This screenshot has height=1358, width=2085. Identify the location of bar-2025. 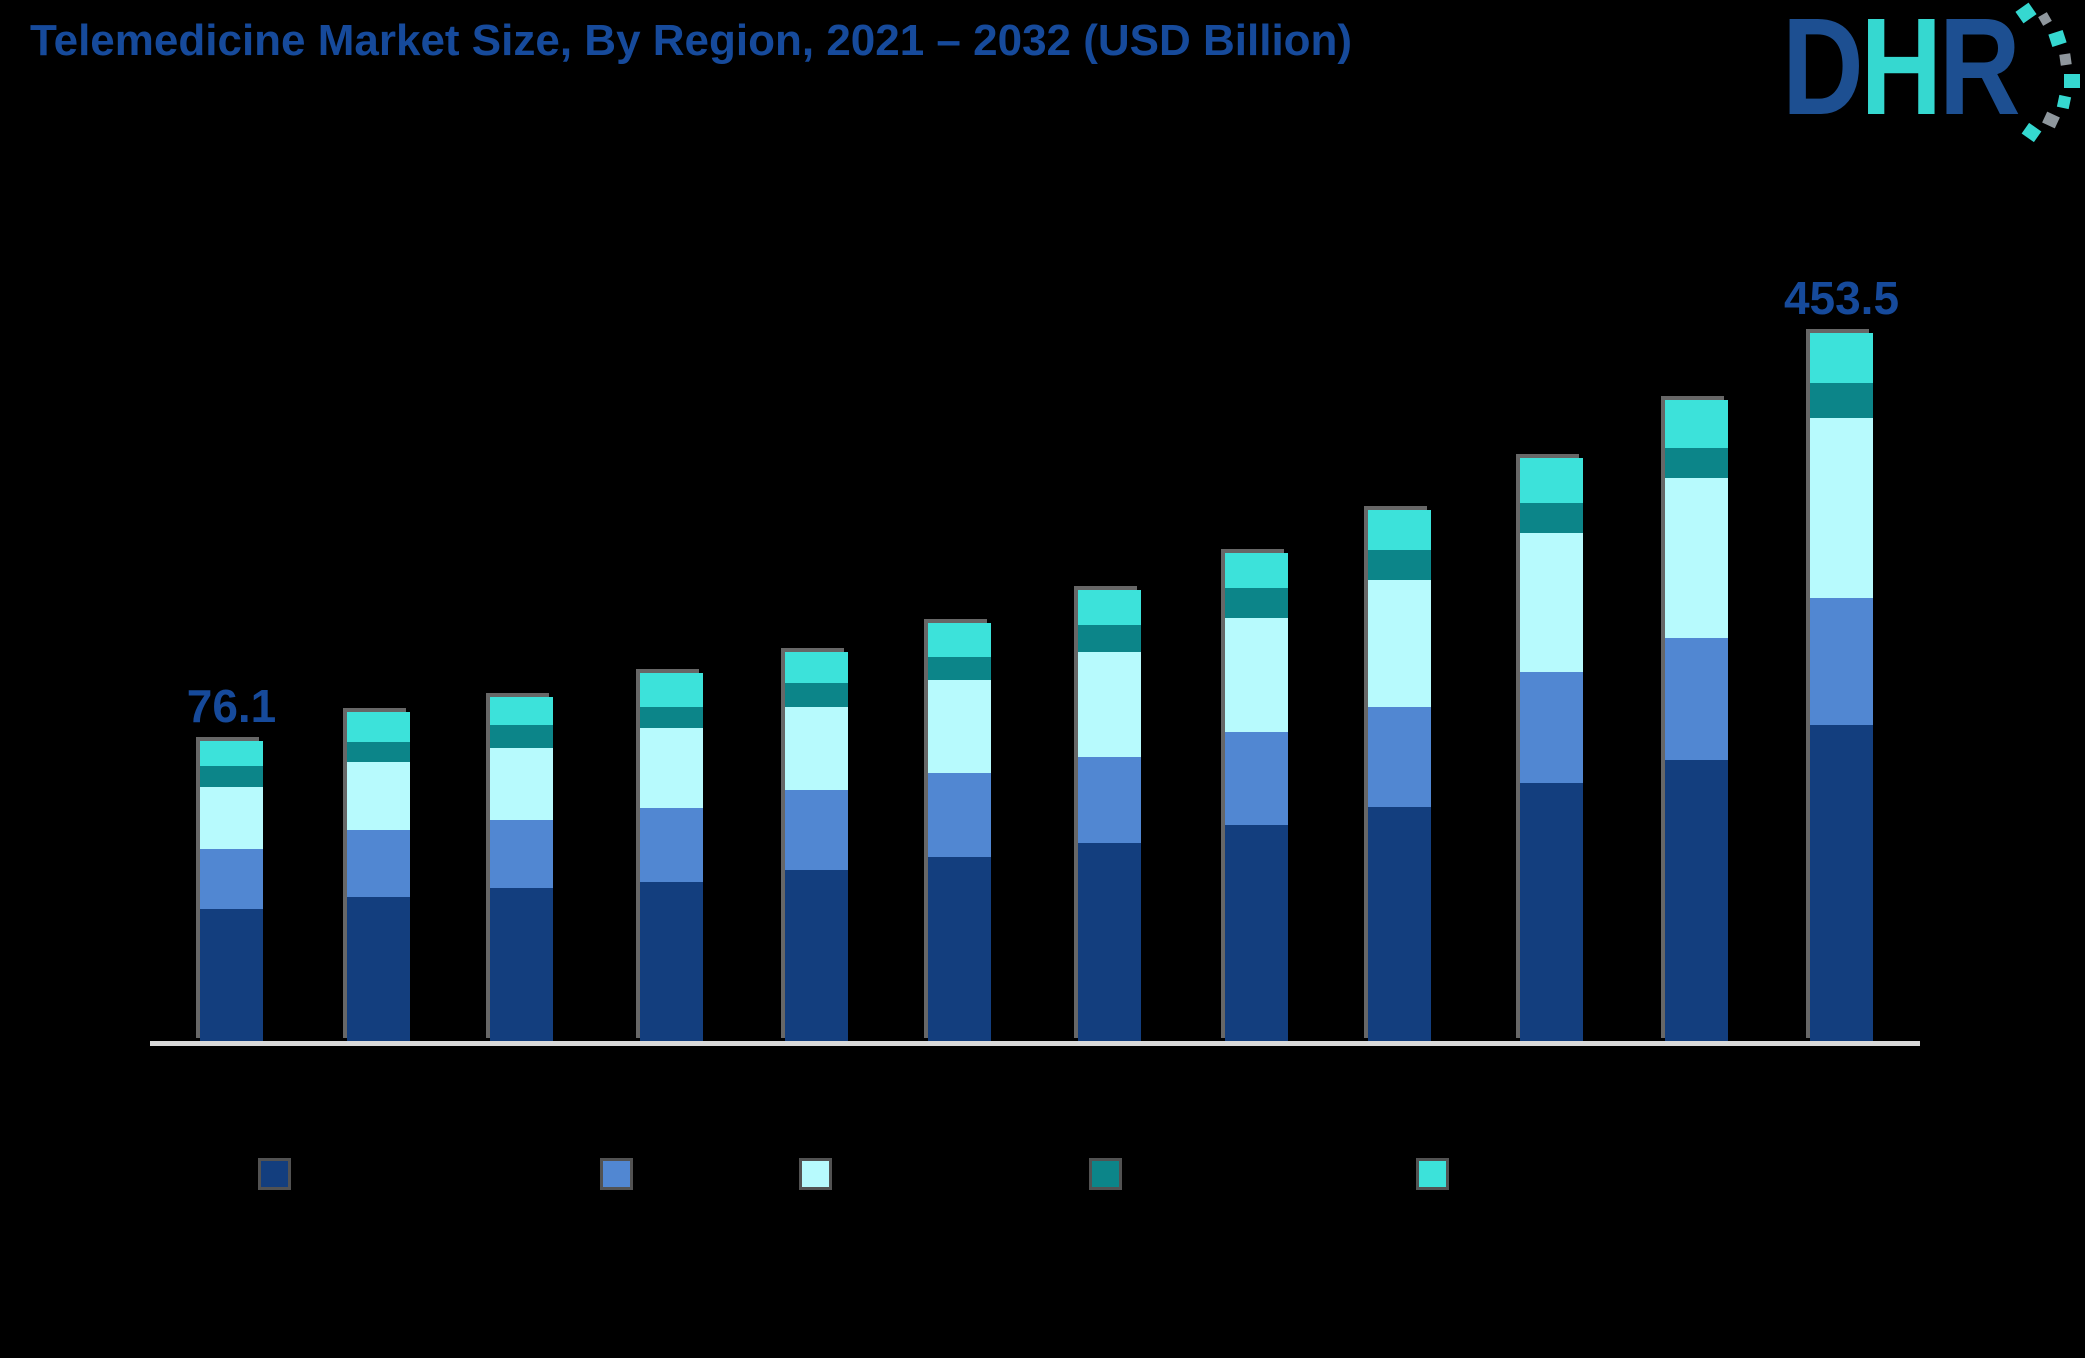
(816, 847).